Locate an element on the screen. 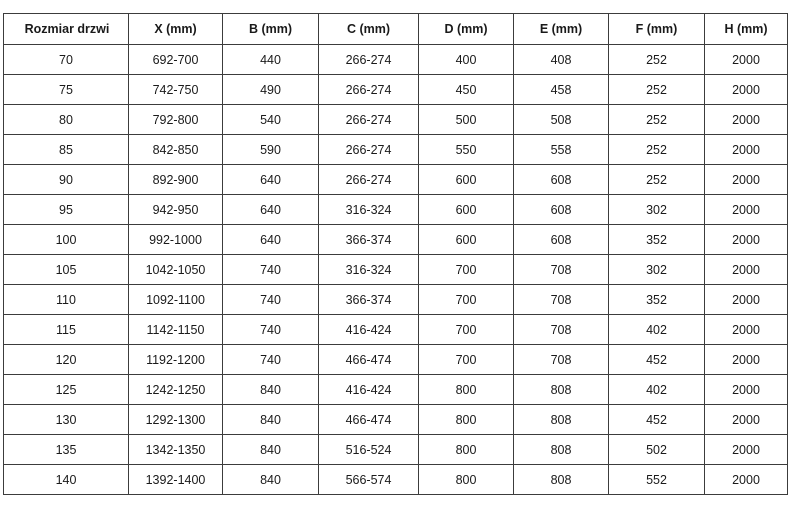 The image size is (800, 512). table-row: 85 842-850 590 266-274 550 558 252 2000 is located at coordinates (395, 149).